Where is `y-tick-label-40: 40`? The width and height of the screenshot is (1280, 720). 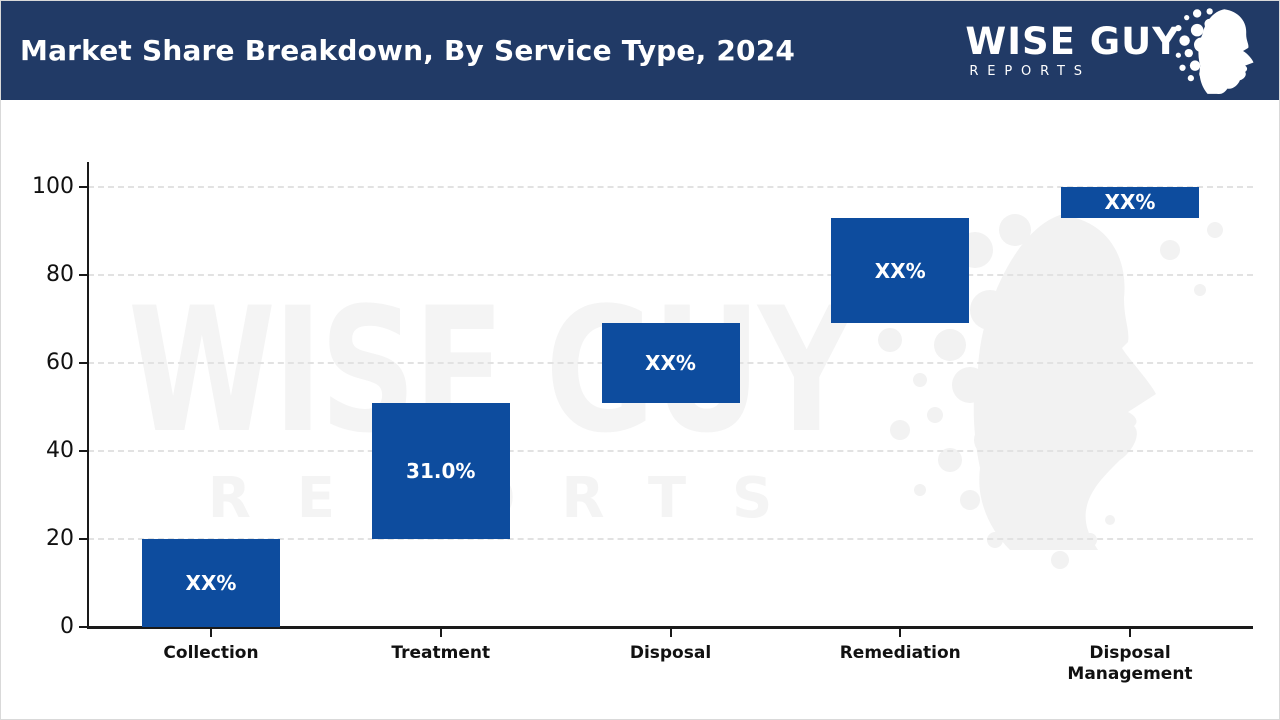
y-tick-label-40: 40 is located at coordinates (60, 450).